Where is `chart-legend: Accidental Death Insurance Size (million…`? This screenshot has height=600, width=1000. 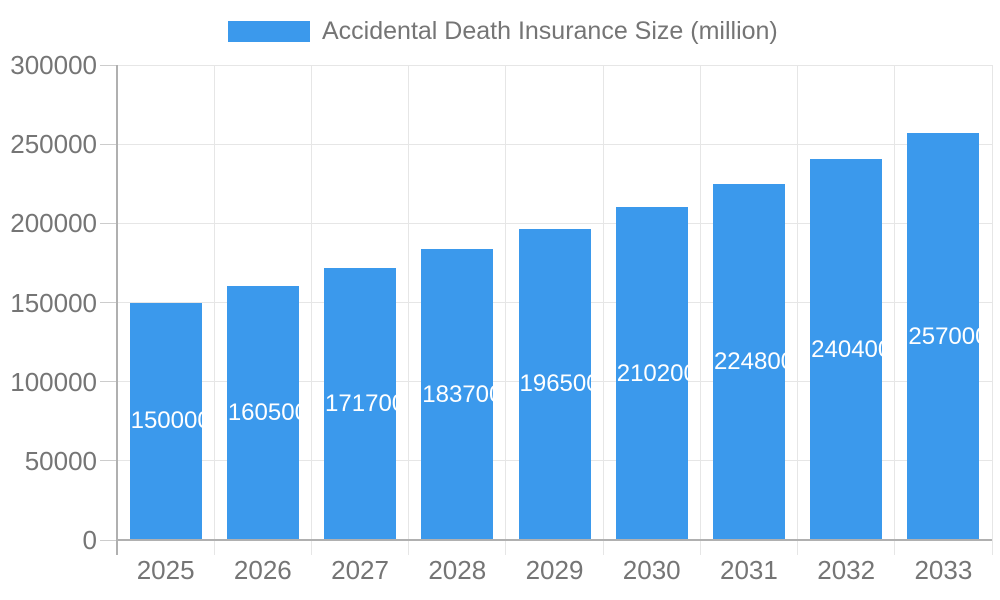
chart-legend: Accidental Death Insurance Size (million… is located at coordinates (503, 31).